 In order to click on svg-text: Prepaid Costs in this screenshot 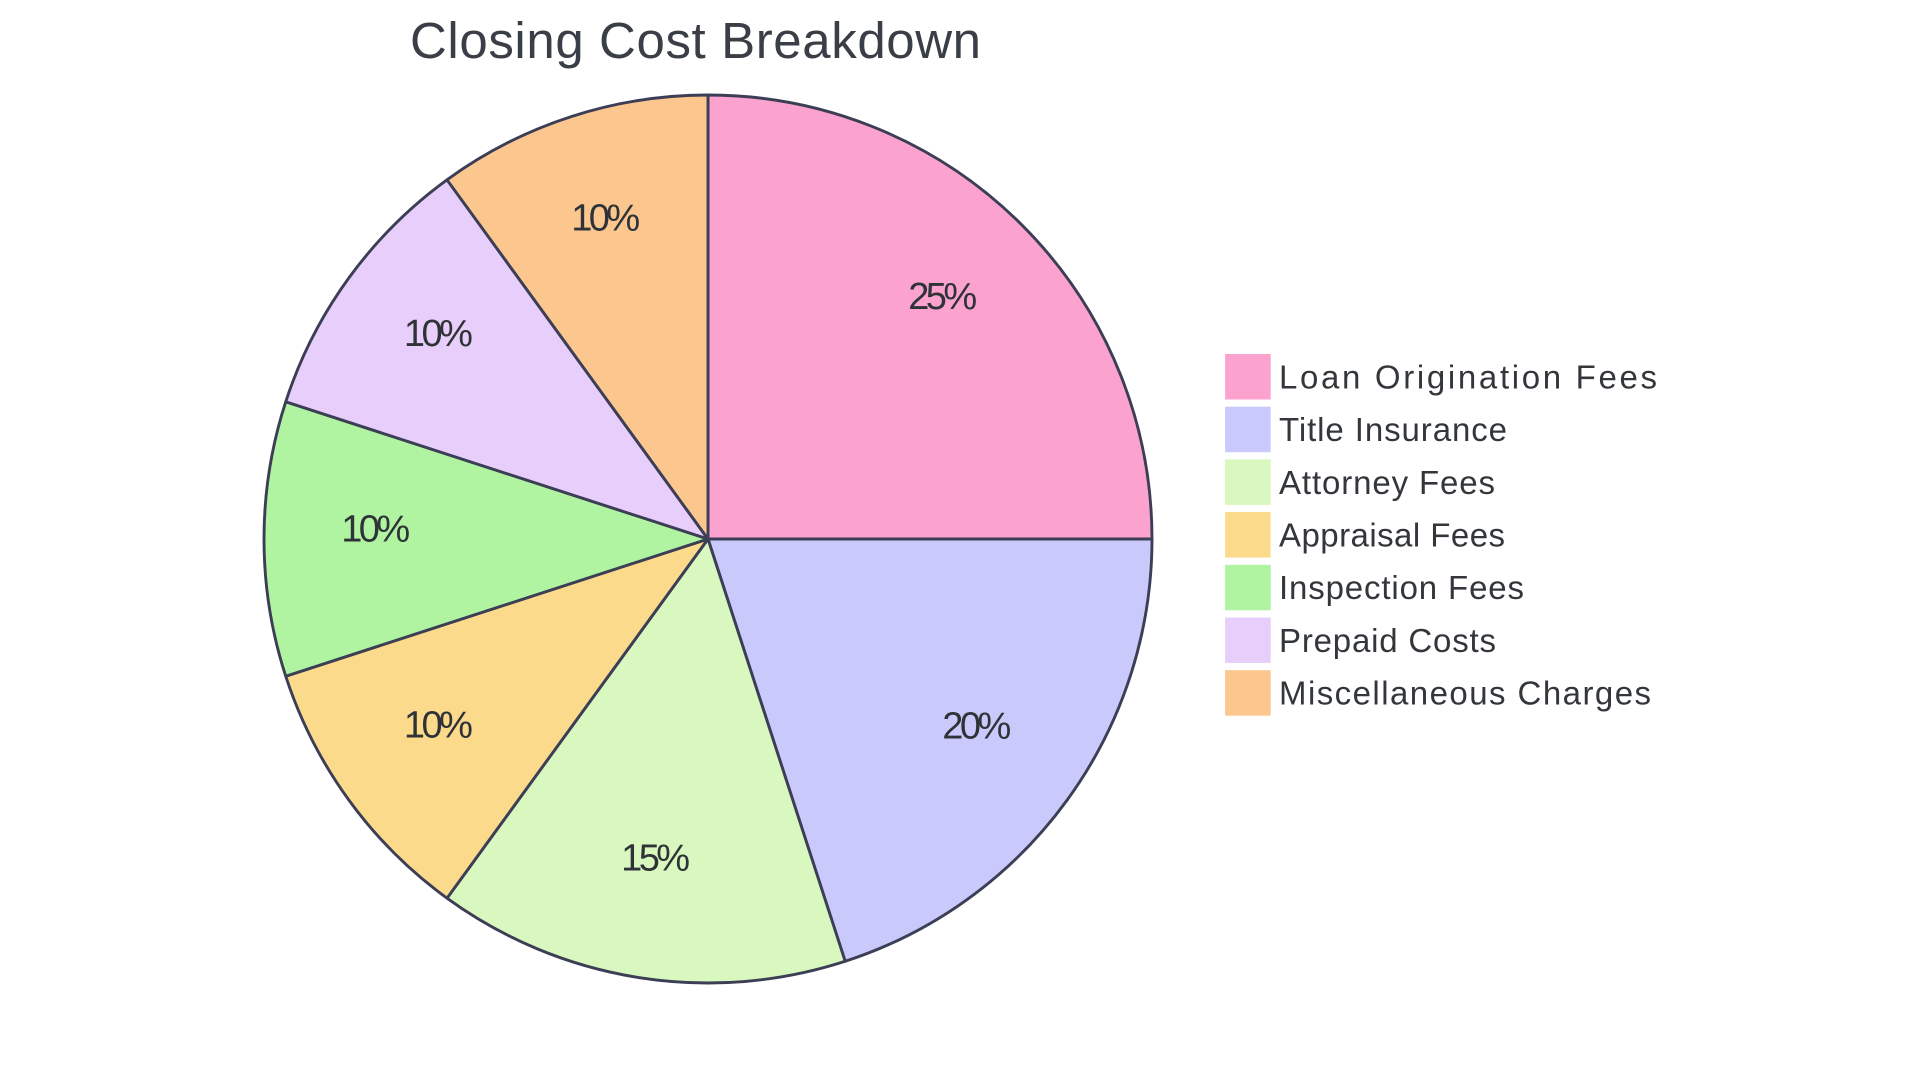, I will do `click(1387, 640)`.